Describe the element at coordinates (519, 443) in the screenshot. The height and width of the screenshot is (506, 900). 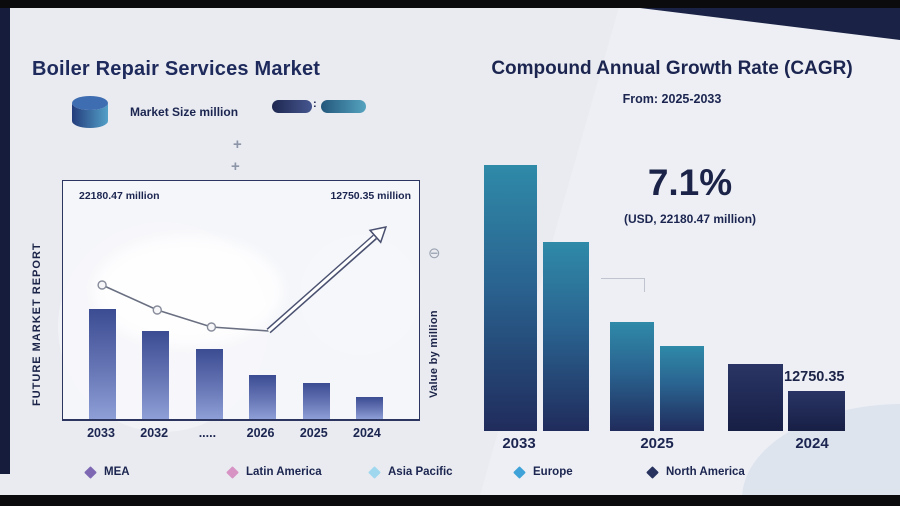
I see `right-x-label: 2033` at that location.